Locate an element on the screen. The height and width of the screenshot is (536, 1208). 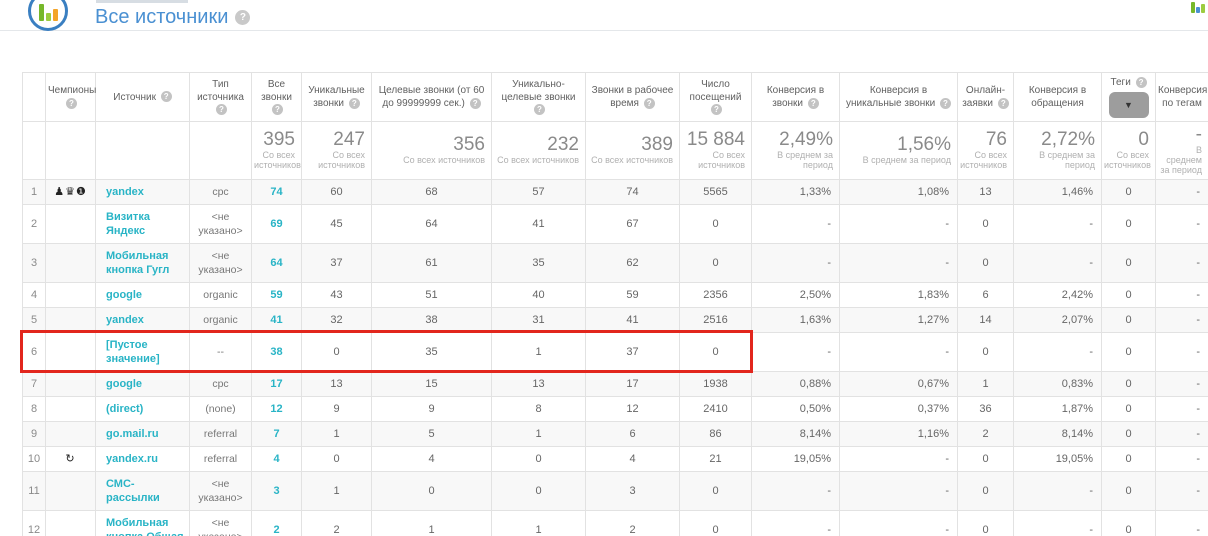
value-cell: 2410 is located at coordinates (715, 409).